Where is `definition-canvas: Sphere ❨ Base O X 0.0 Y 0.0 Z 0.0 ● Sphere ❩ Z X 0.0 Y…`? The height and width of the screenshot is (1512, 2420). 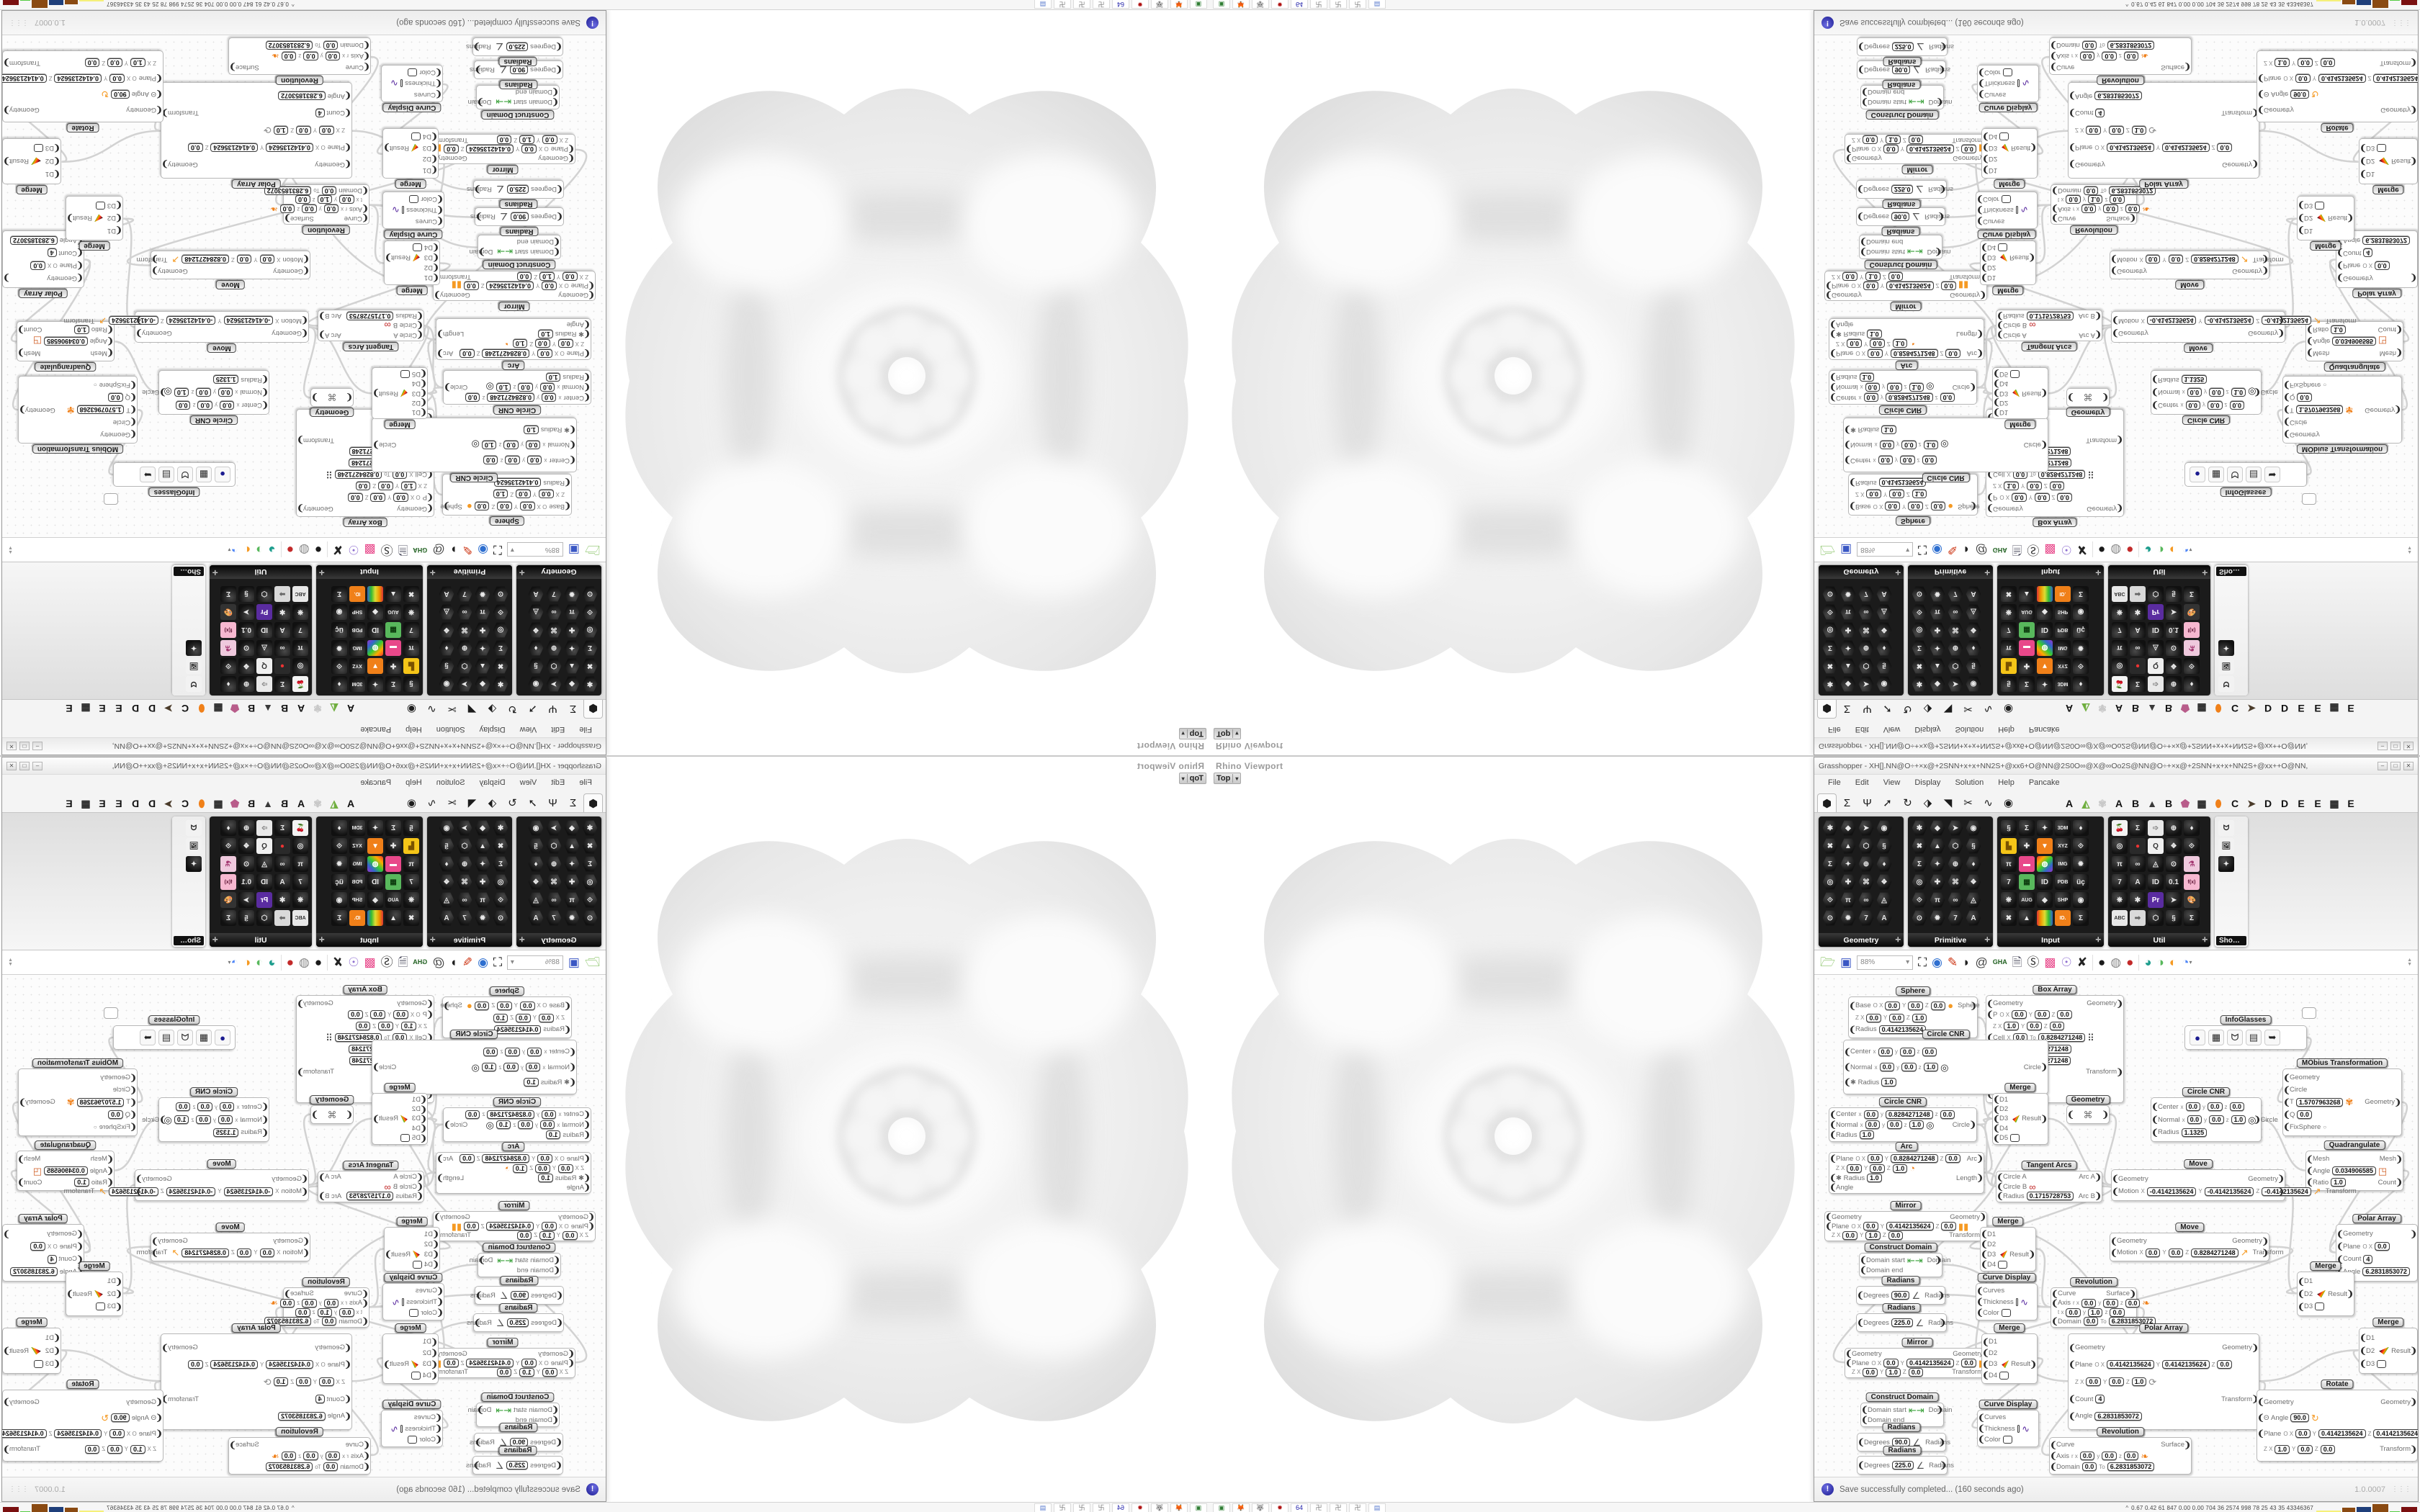
definition-canvas: Sphere ❨ Base O X 0.0 Y 0.0 Z 0.0 ● Sphere ❩ Z X 0.0 Y… is located at coordinates (304, 1226).